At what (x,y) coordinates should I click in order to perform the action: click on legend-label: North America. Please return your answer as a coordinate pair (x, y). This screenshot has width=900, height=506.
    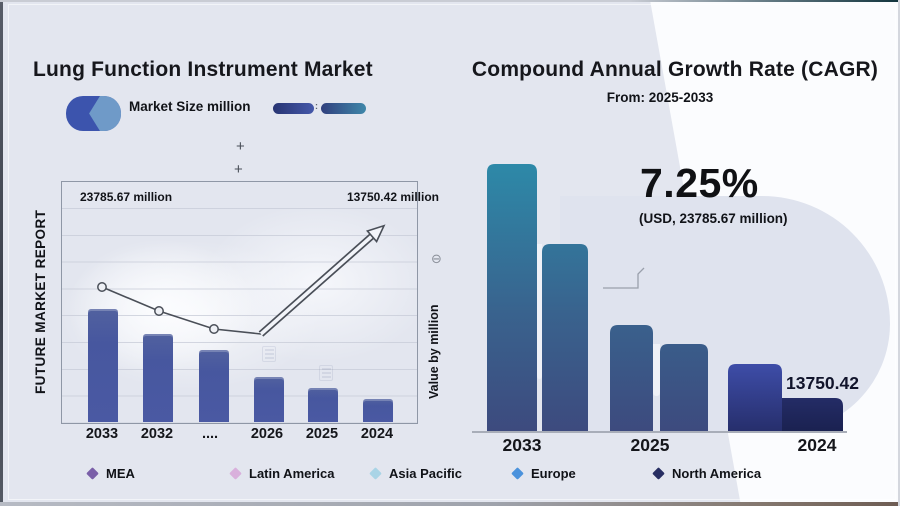
    Looking at the image, I should click on (717, 473).